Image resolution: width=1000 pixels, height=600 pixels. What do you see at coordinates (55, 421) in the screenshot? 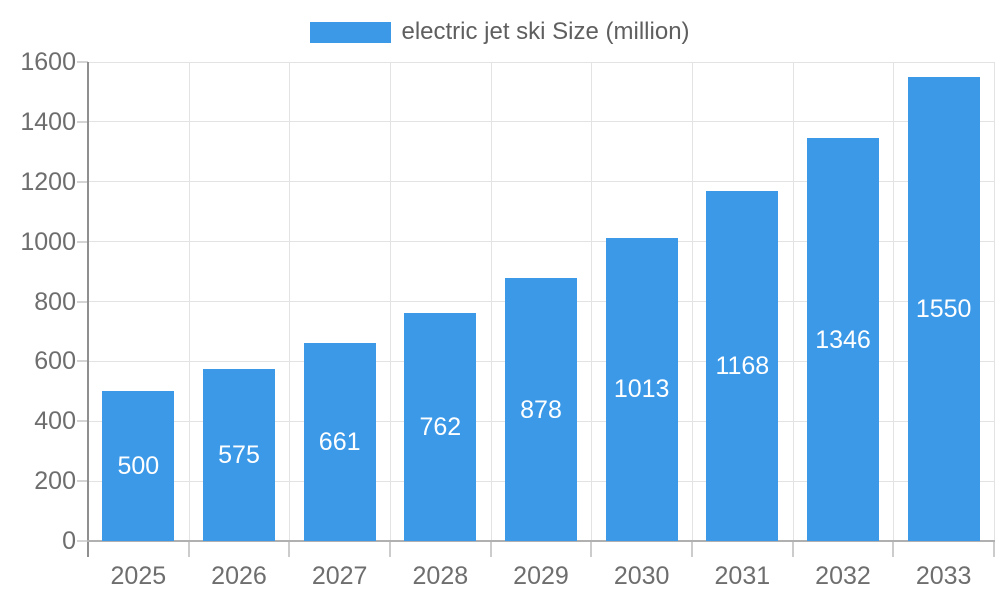
I see `y-tick-label: 400` at bounding box center [55, 421].